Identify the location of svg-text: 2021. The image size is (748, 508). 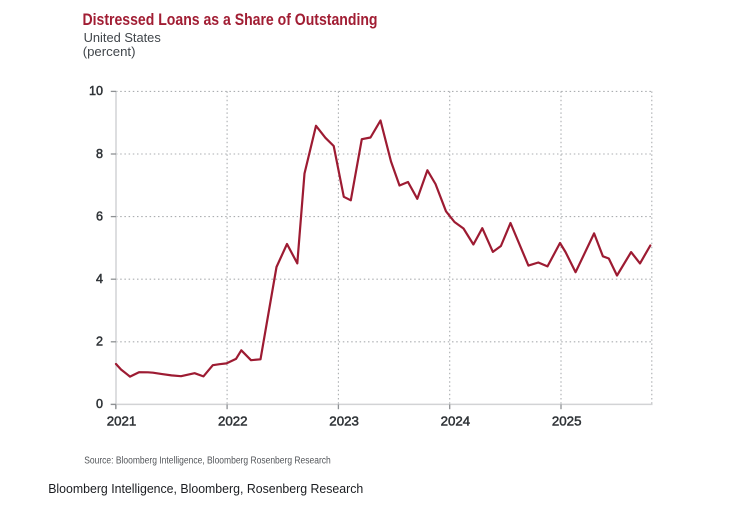
(122, 421).